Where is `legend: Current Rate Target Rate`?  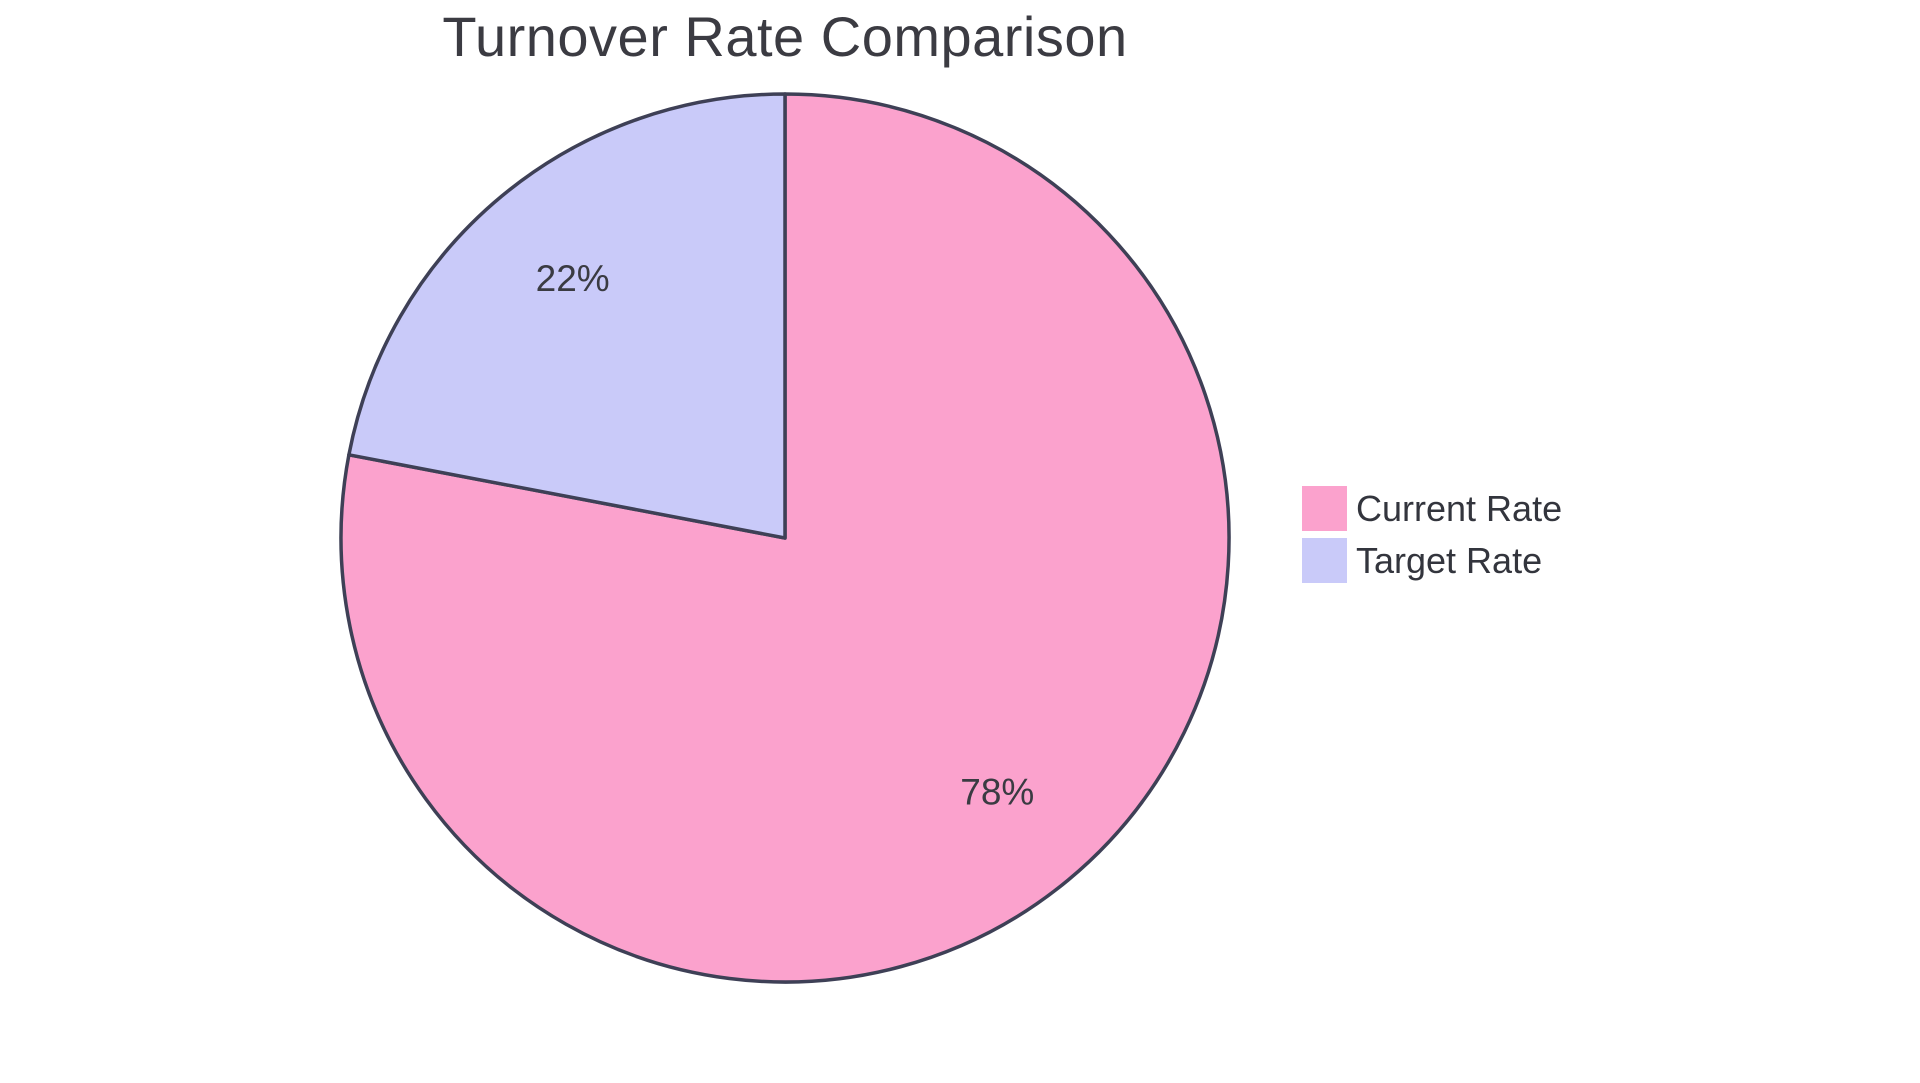
legend: Current Rate Target Rate is located at coordinates (1432, 534).